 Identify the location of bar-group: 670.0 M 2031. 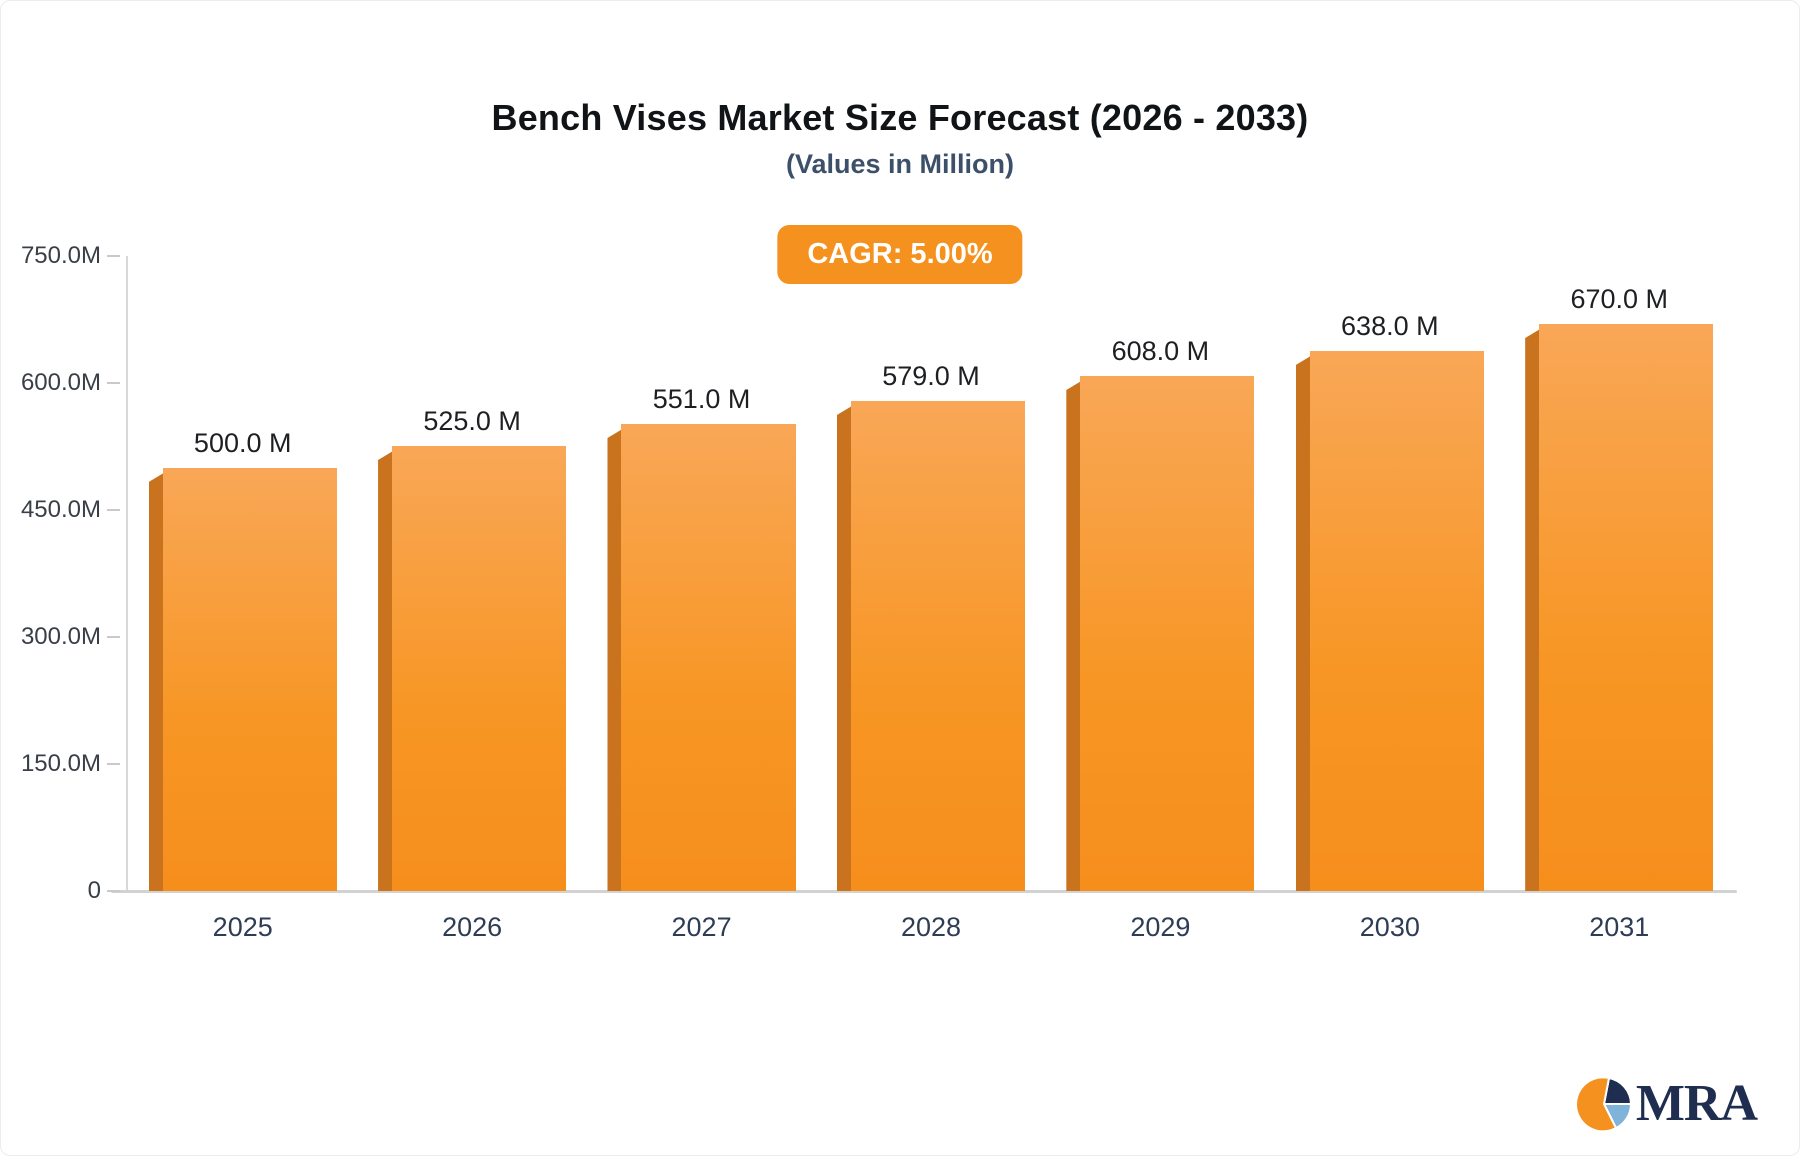
(1619, 599).